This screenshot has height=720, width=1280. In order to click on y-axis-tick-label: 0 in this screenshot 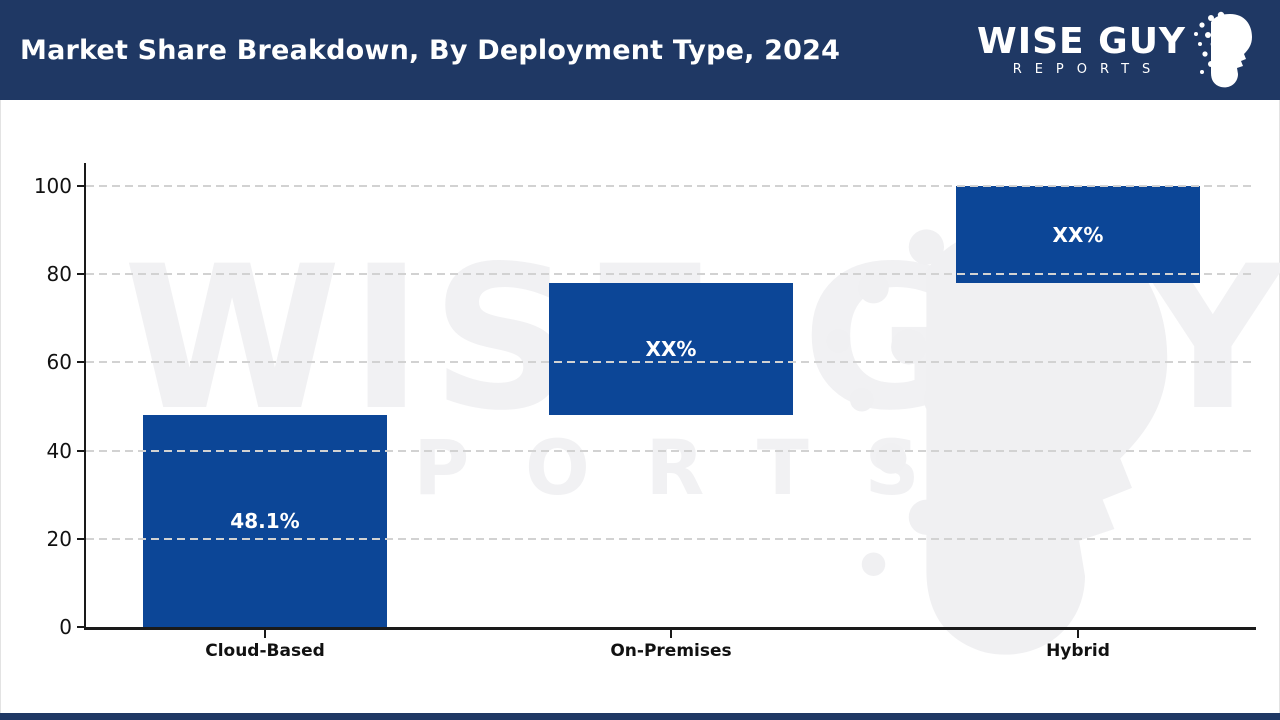, I will do `click(65, 627)`.